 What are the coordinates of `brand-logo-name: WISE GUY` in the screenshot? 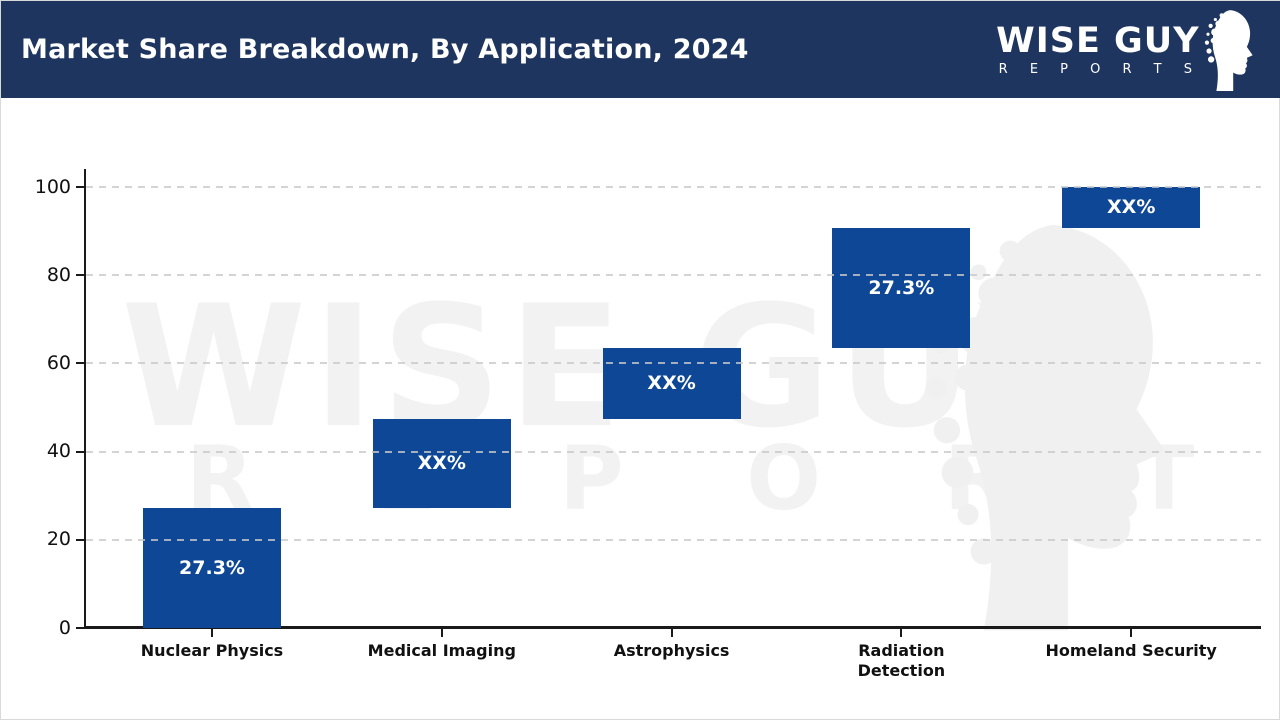 It's located at (1098, 40).